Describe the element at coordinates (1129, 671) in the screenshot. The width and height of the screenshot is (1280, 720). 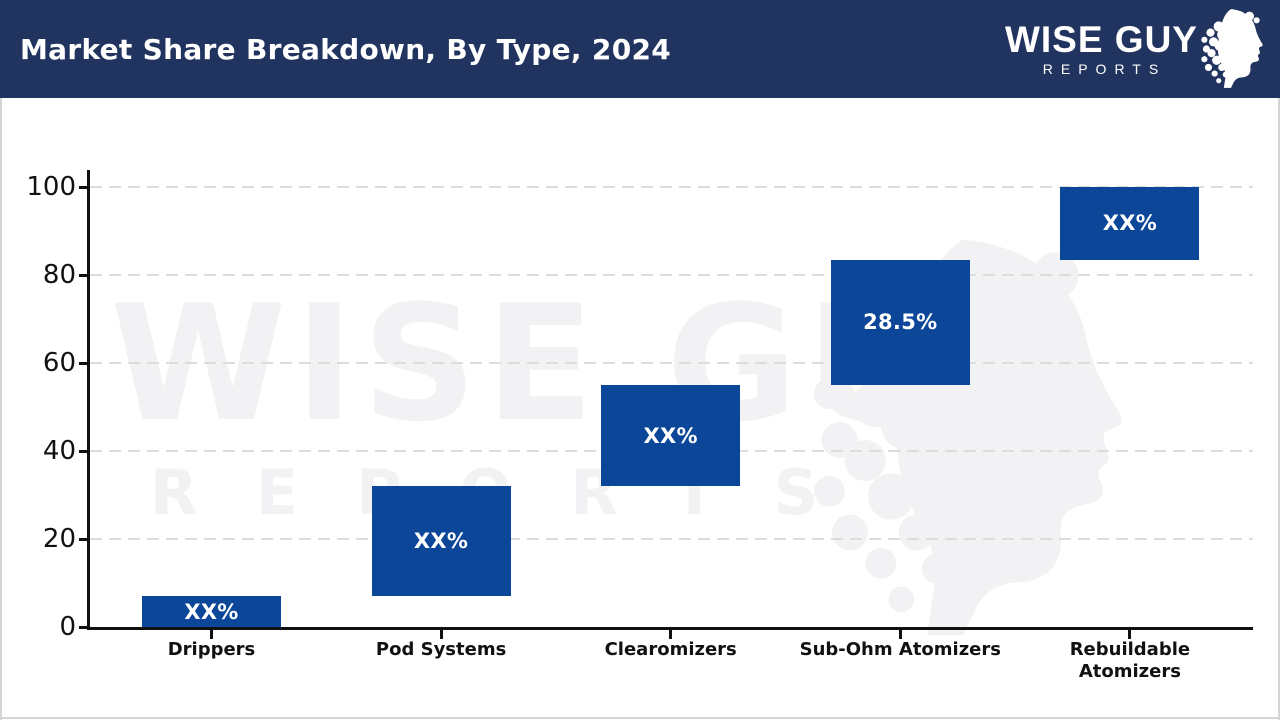
I see `x-category-label-line: Atomizers` at that location.